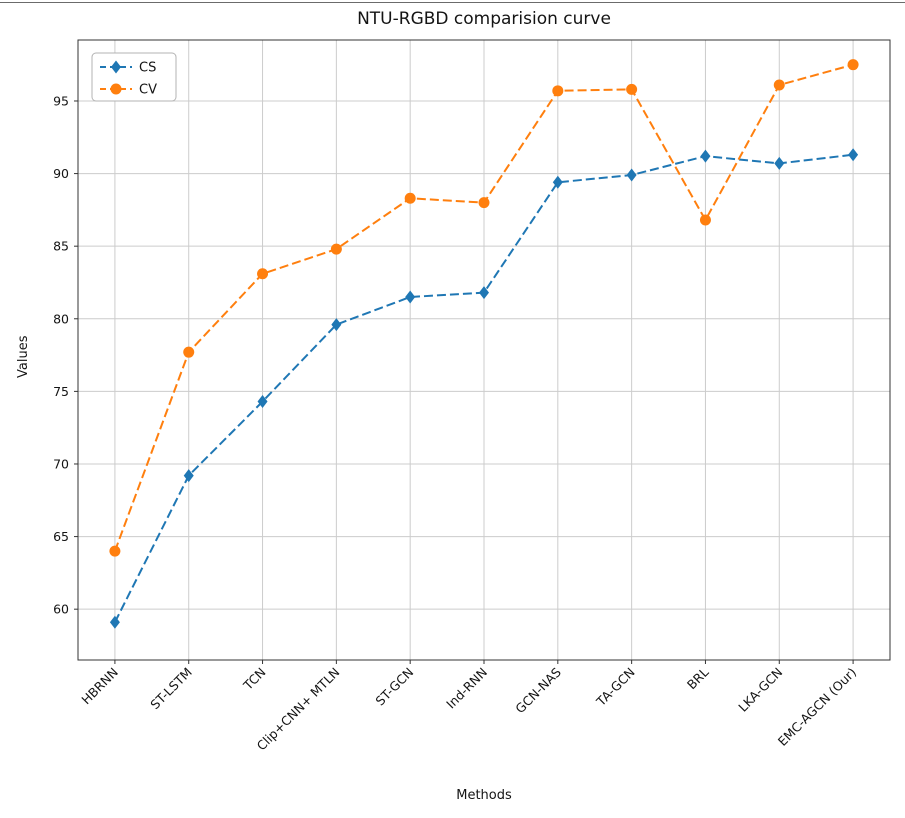 This screenshot has height=818, width=905. I want to click on y-tick-label: 80, so click(61, 318).